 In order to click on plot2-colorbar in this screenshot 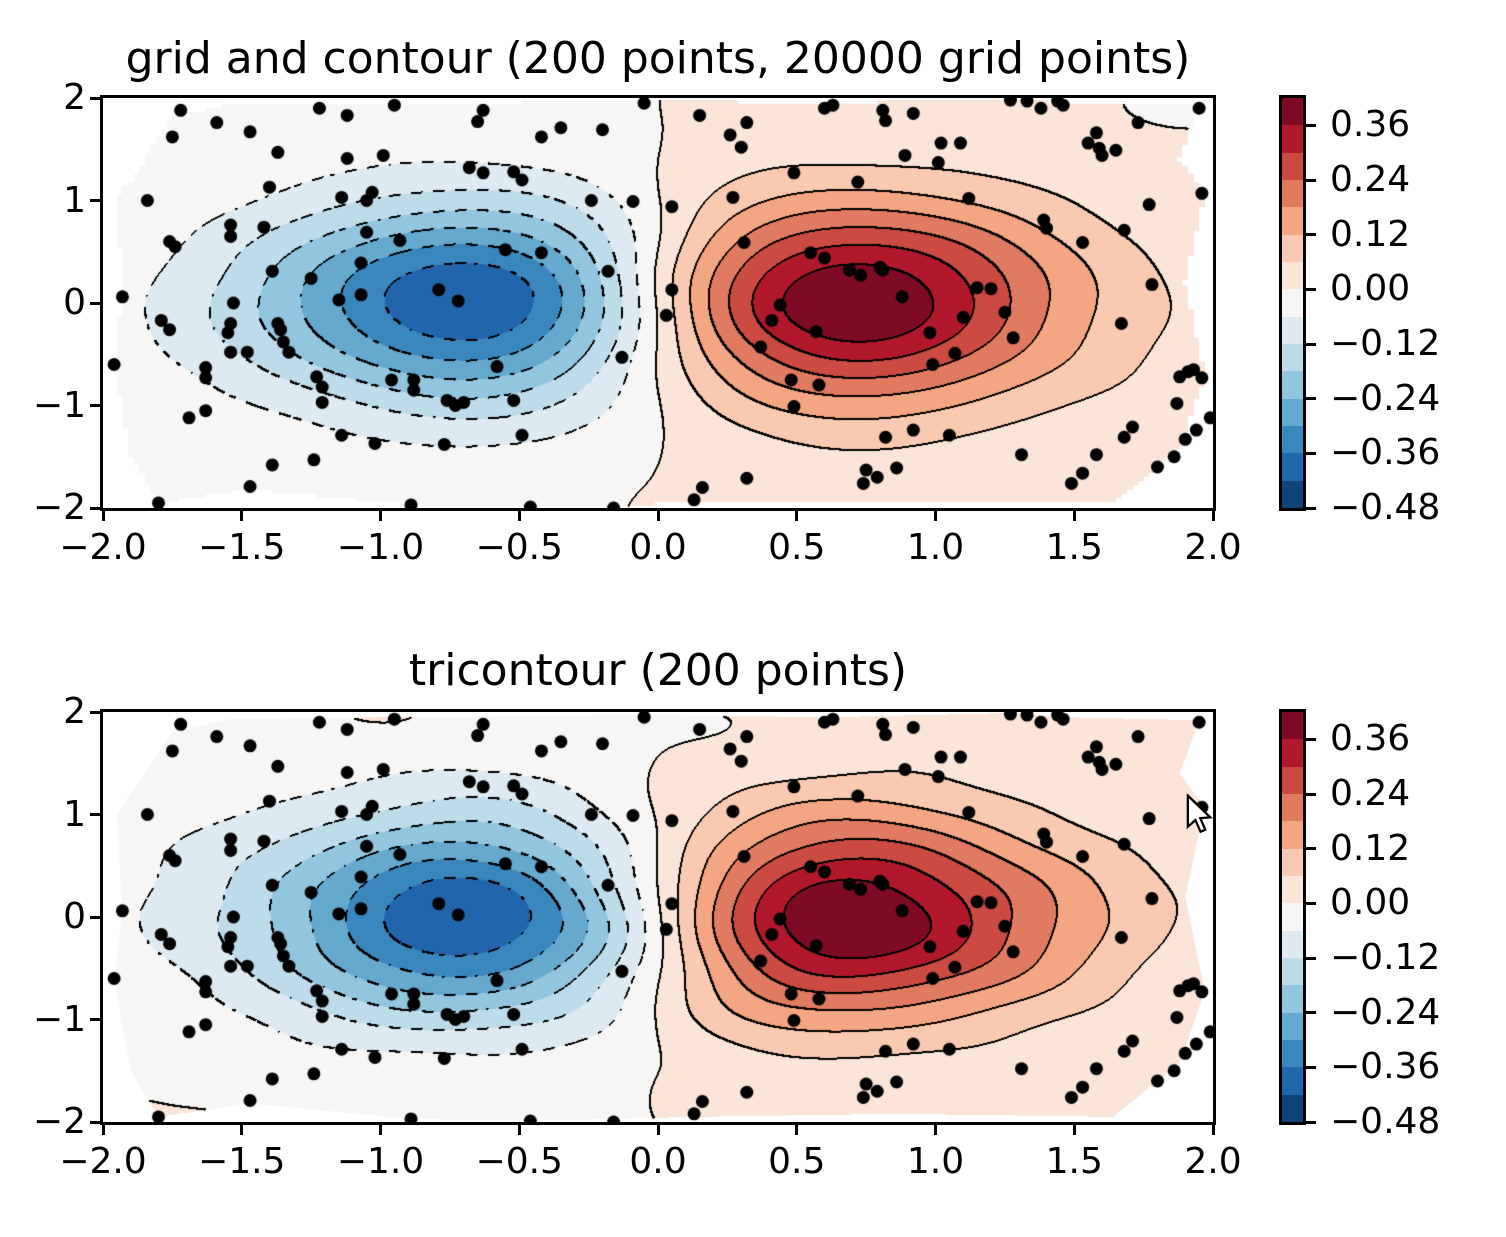, I will do `click(1292, 917)`.